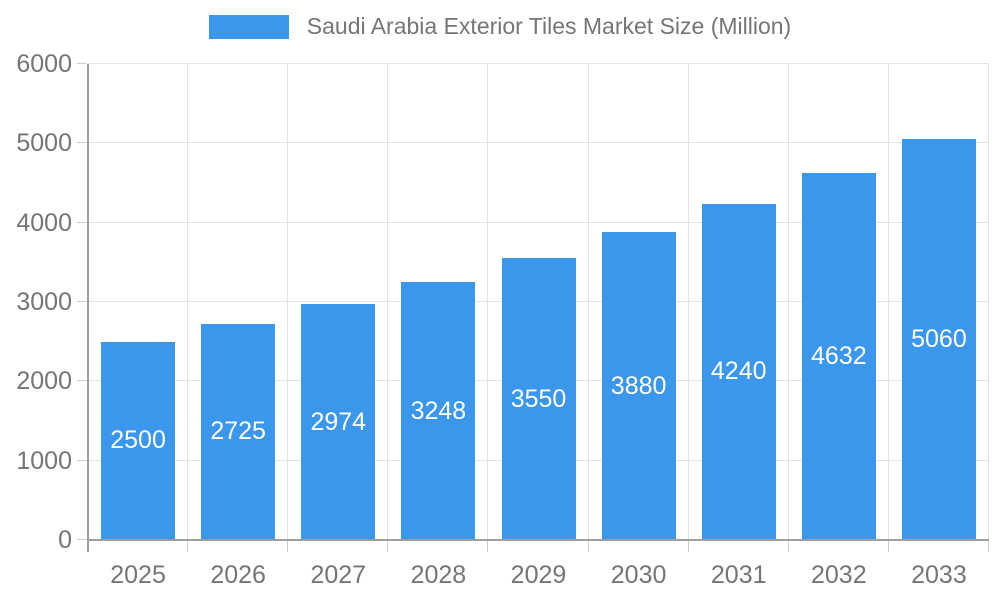 The width and height of the screenshot is (1000, 600). I want to click on bar: 3880, so click(638, 386).